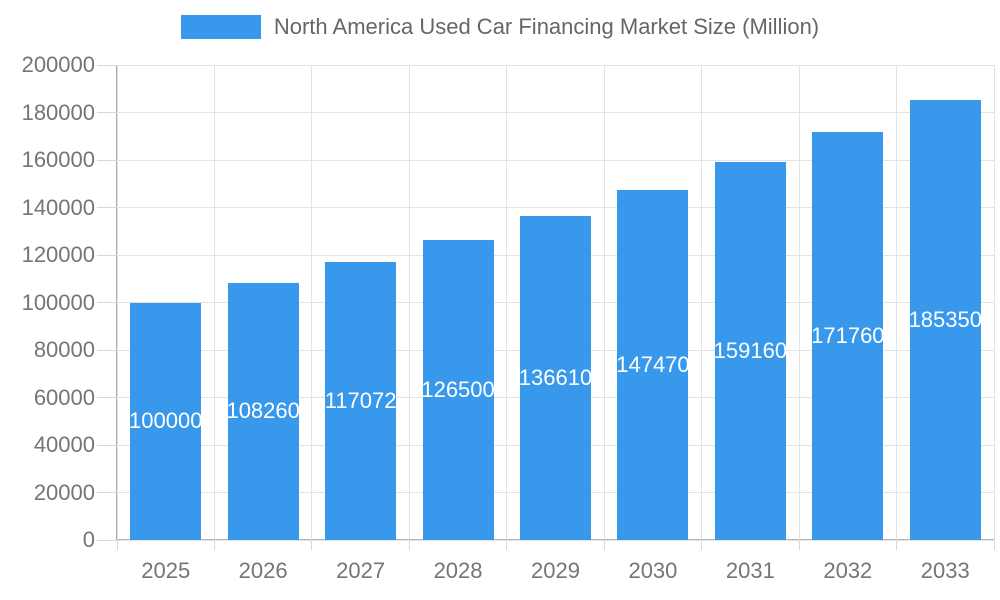 The image size is (1000, 600). What do you see at coordinates (945, 570) in the screenshot?
I see `x-tick-label-2033: 2033` at bounding box center [945, 570].